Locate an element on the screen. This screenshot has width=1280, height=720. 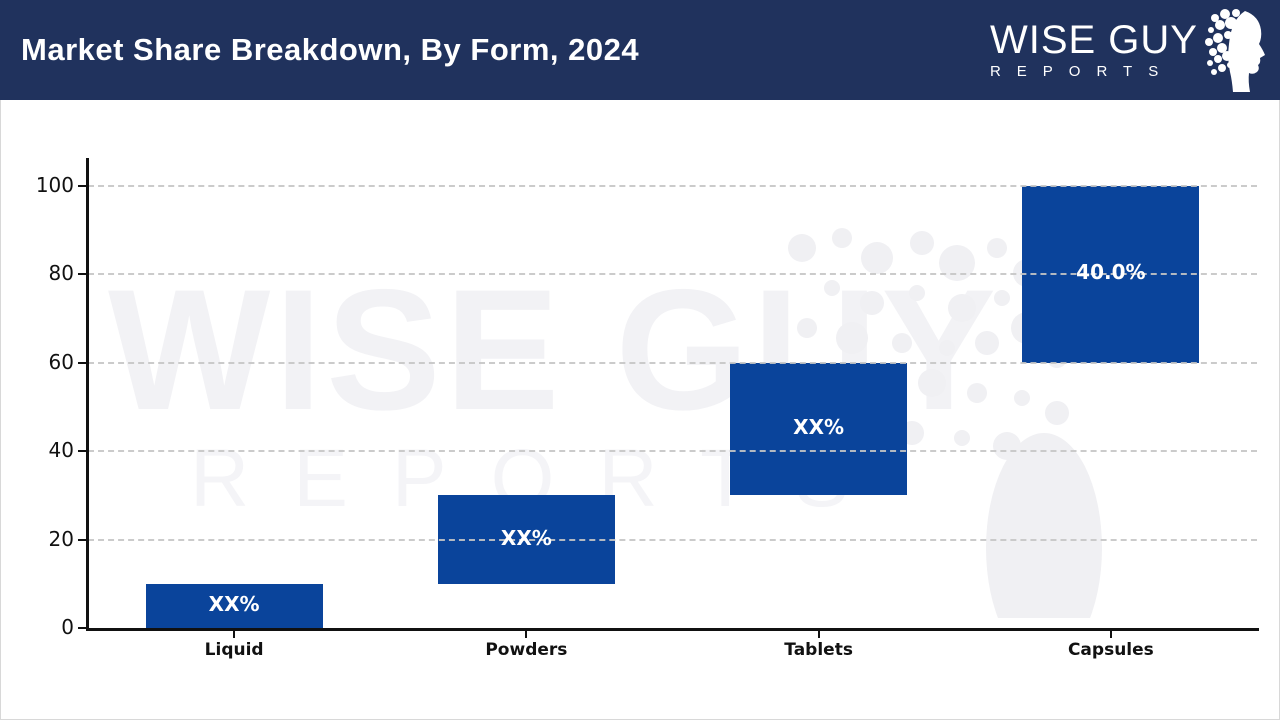
y-tick-label: 80 is located at coordinates (61, 273).